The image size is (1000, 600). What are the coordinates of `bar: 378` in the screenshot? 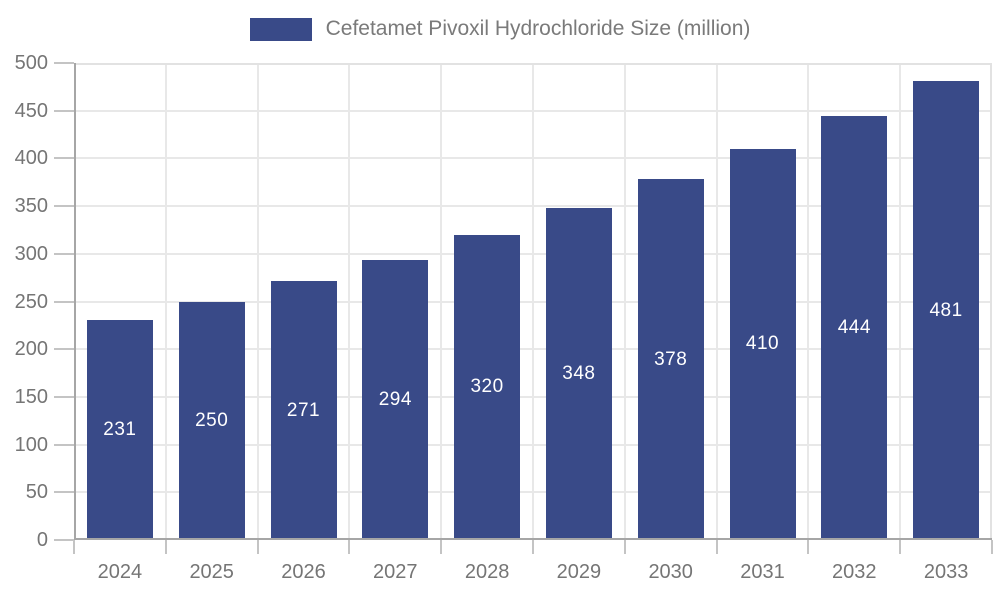 It's located at (670, 359).